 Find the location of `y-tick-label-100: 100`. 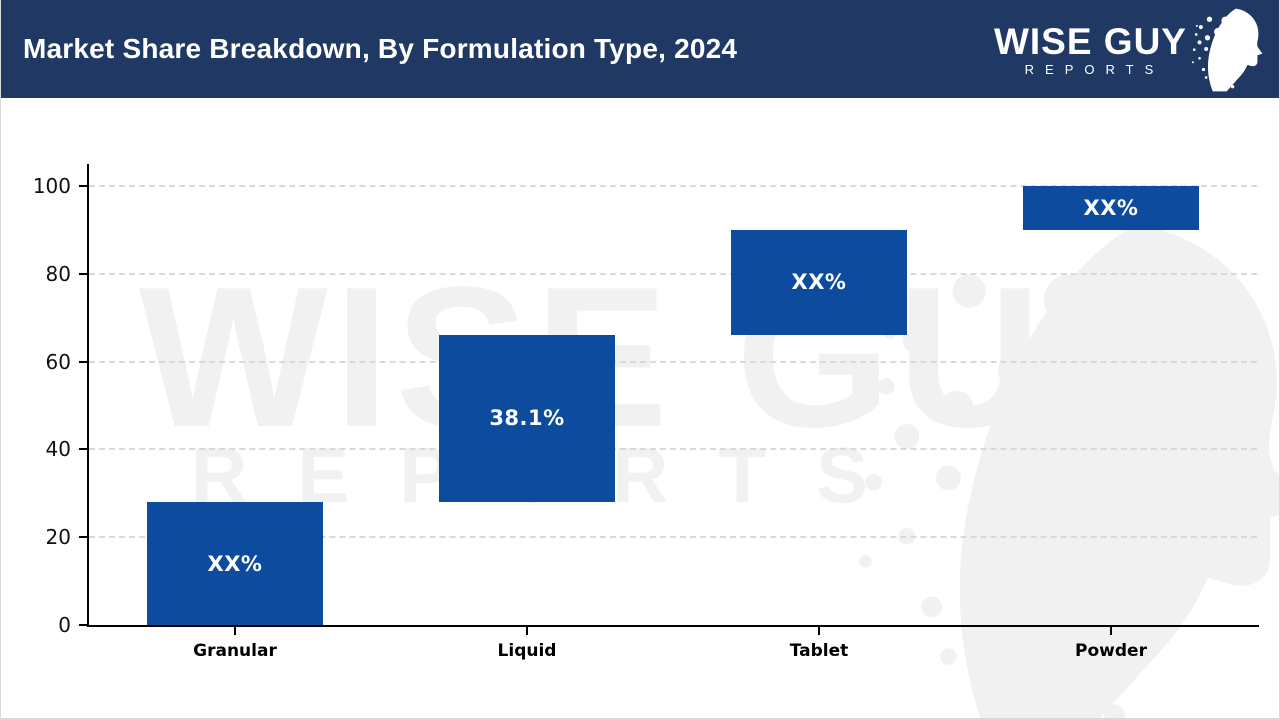

y-tick-label-100: 100 is located at coordinates (51, 186).